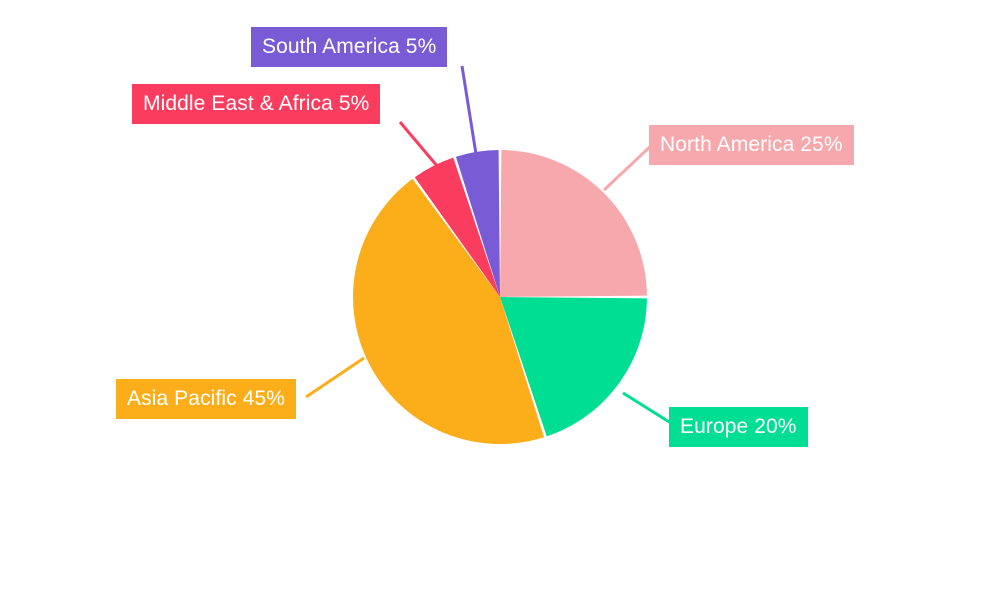 The height and width of the screenshot is (600, 1000). What do you see at coordinates (206, 399) in the screenshot?
I see `slice-label: Asia Pacific 45%` at bounding box center [206, 399].